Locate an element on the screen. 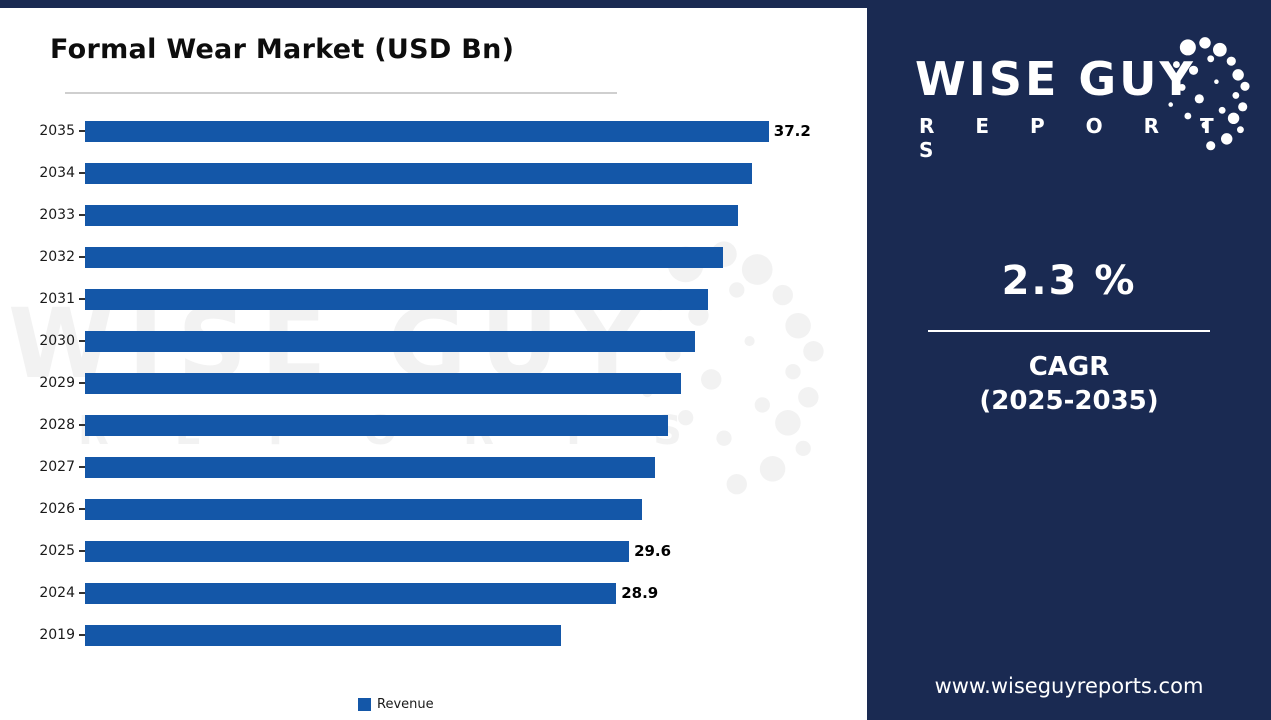  brand-logo: WISE GUY R E P O R T S is located at coordinates (1093, 107).